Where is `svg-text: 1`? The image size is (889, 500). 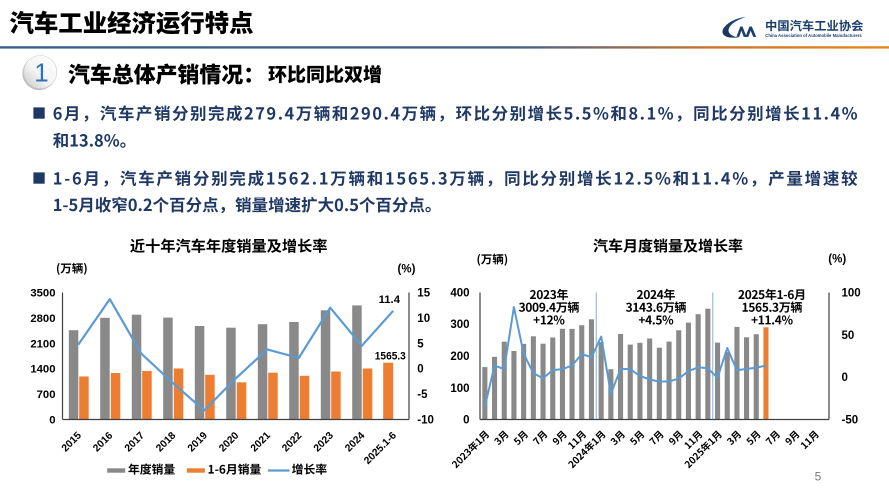 svg-text: 1 is located at coordinates (41, 73).